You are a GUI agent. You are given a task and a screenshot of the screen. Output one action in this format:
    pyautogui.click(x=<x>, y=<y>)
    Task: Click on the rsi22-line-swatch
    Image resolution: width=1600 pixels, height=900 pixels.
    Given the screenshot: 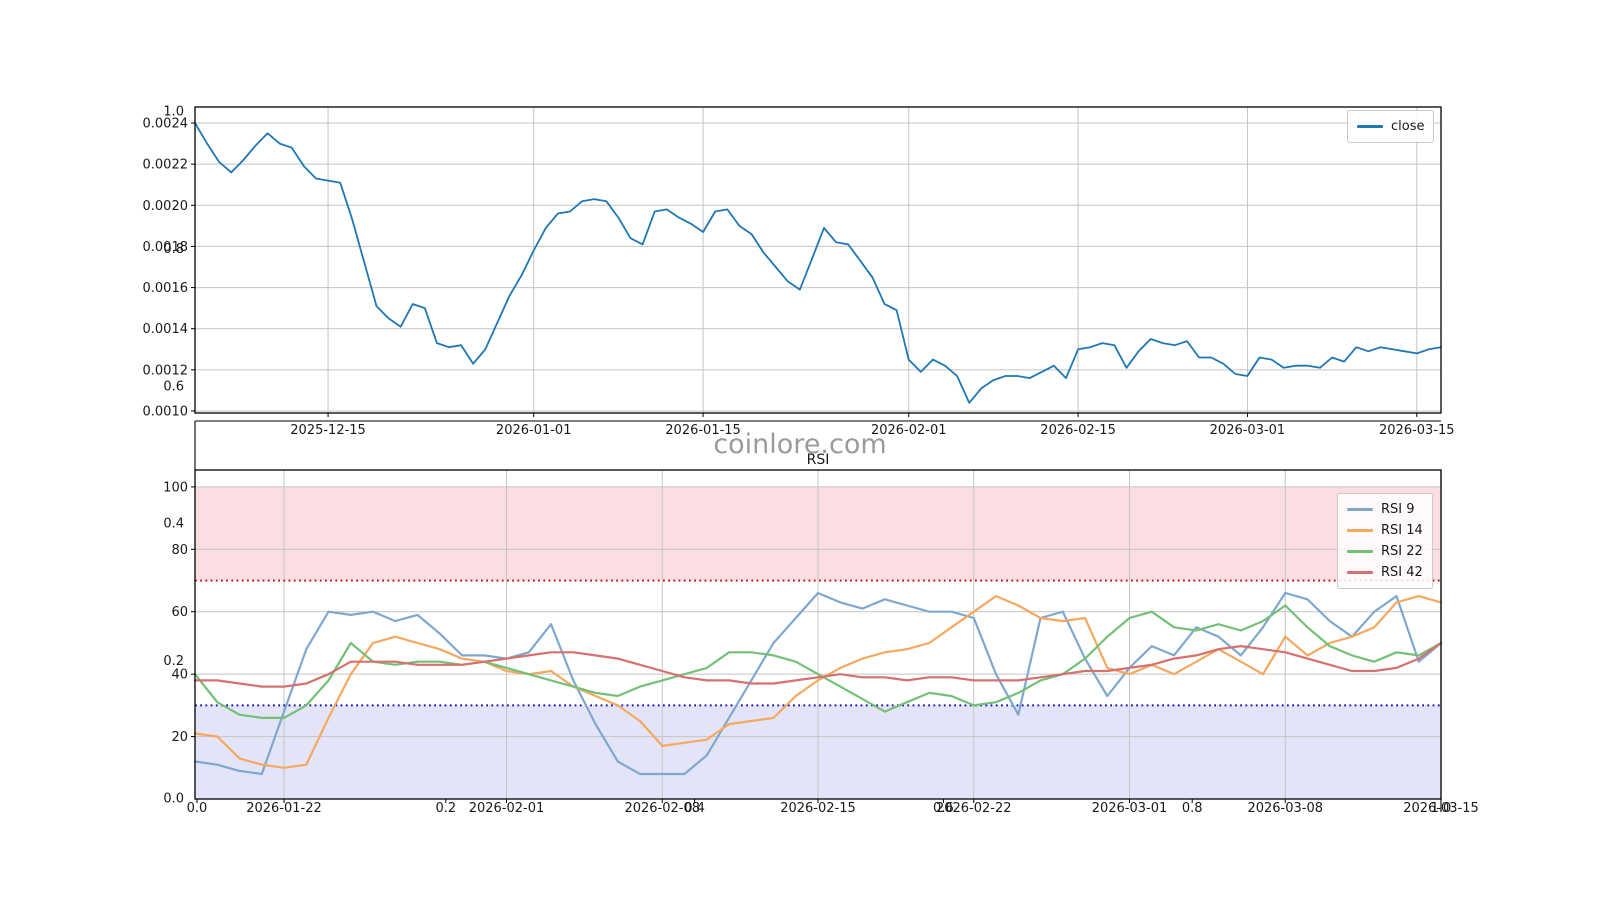 What is the action you would take?
    pyautogui.click(x=1360, y=551)
    